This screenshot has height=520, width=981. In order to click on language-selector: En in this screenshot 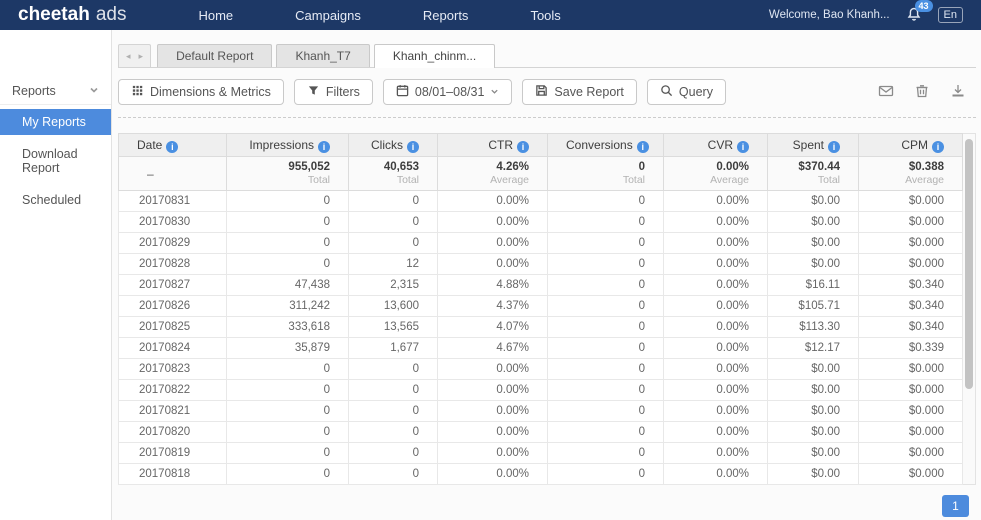, I will do `click(950, 15)`.